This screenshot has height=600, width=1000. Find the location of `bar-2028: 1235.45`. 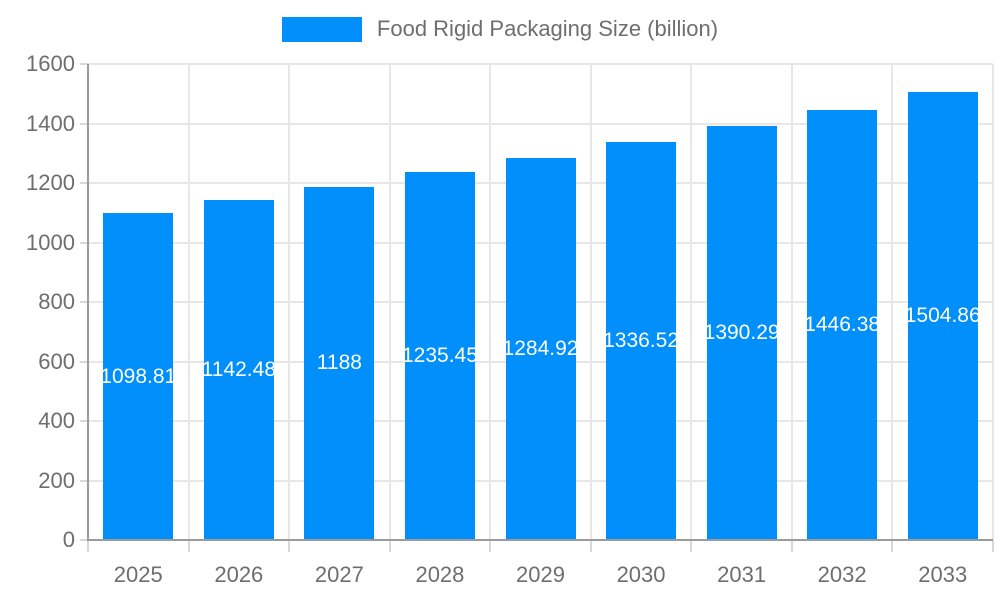

bar-2028: 1235.45 is located at coordinates (439, 356).